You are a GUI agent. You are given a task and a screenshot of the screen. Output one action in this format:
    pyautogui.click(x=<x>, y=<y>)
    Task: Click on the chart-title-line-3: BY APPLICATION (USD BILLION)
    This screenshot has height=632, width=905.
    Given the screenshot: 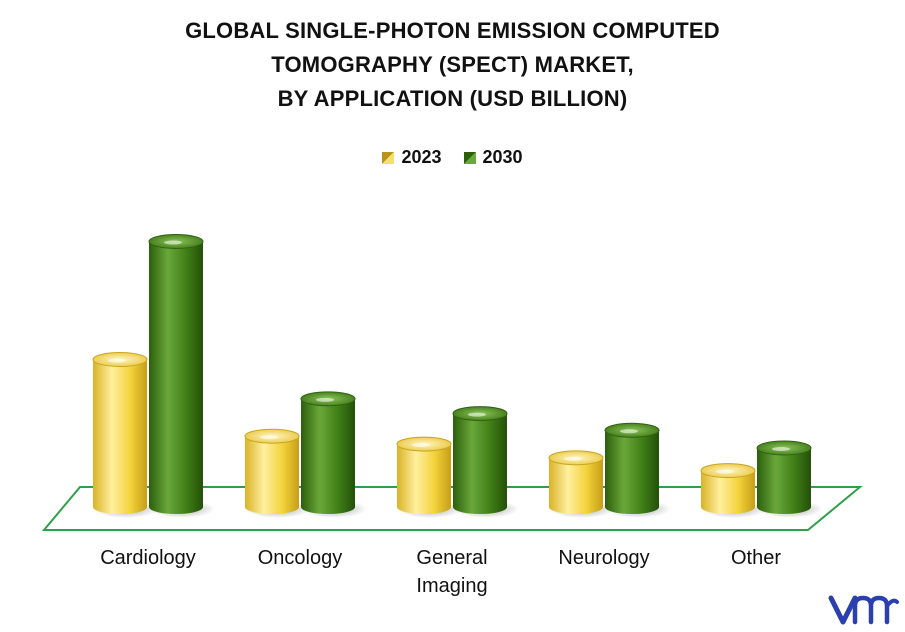 What is the action you would take?
    pyautogui.click(x=452, y=98)
    